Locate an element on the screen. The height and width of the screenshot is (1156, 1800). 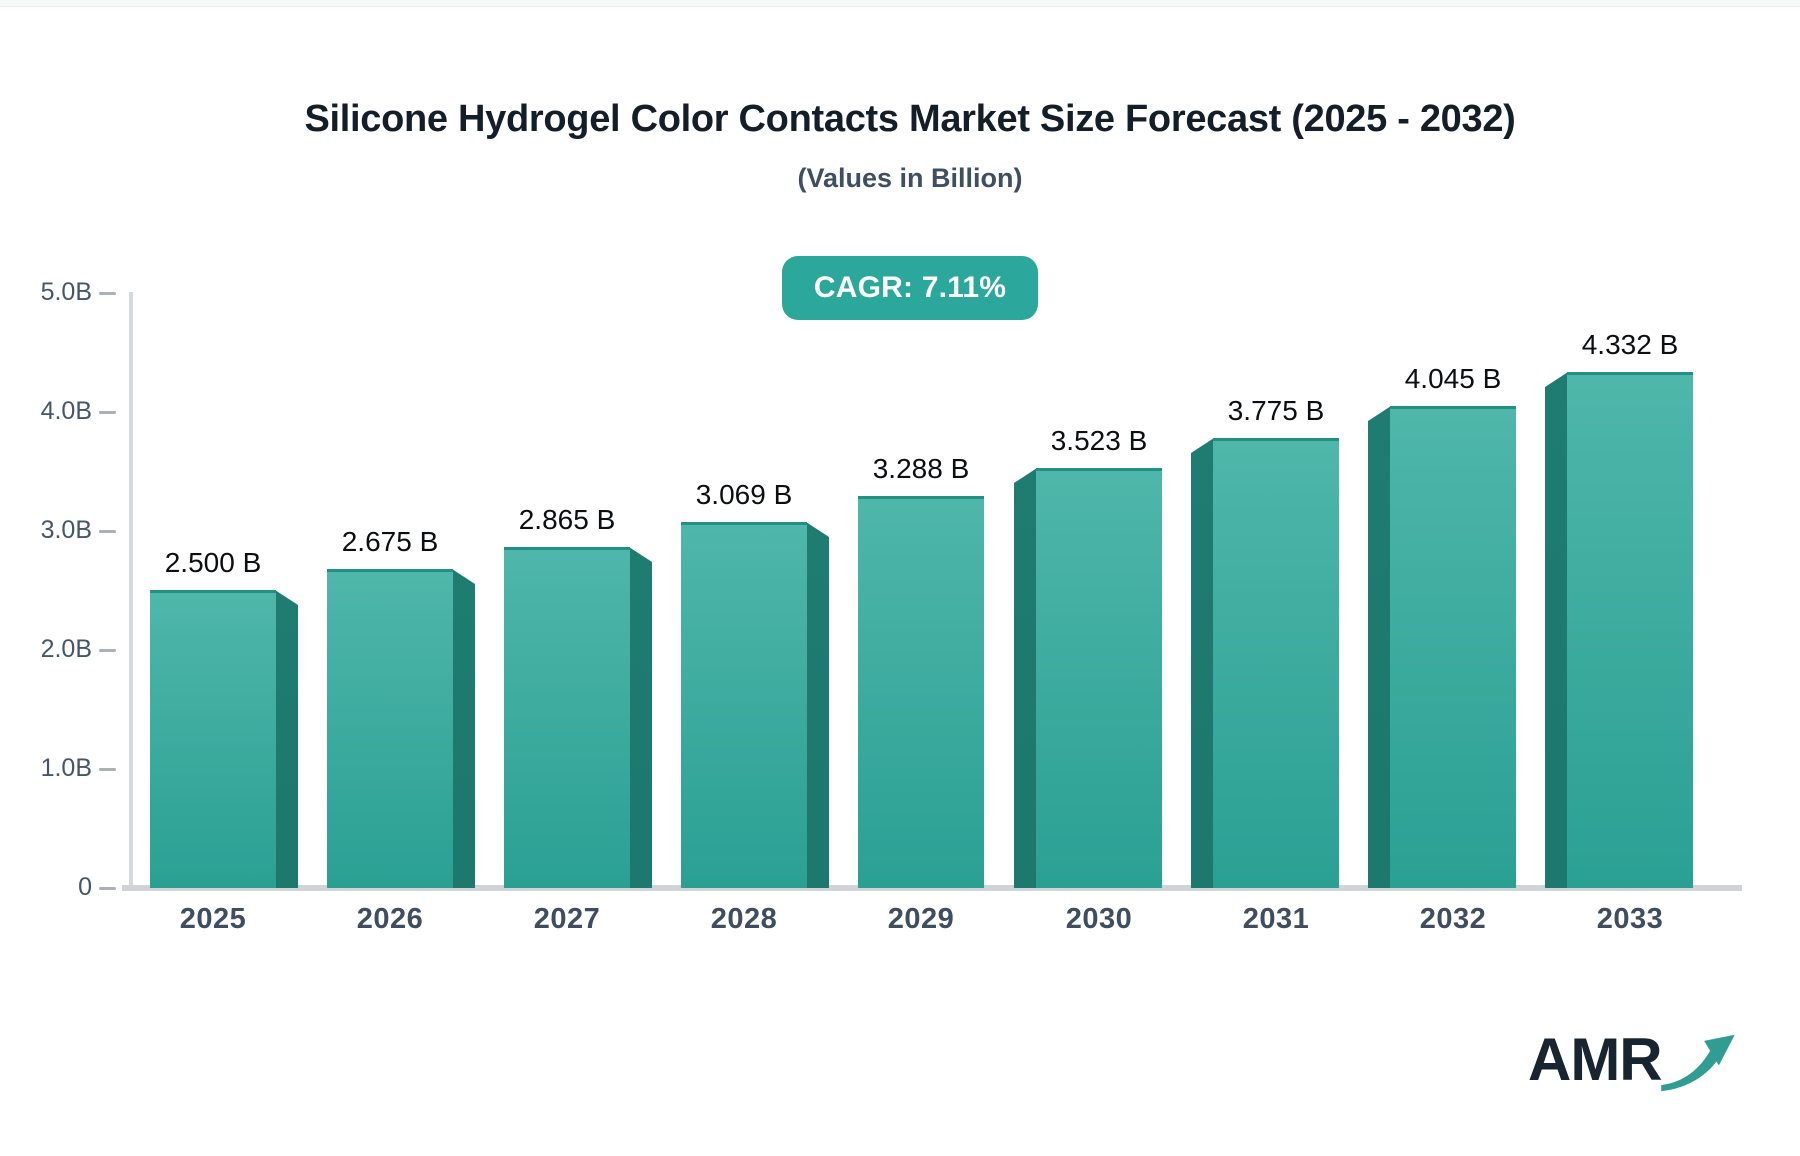
bar-2033 is located at coordinates (1630, 630).